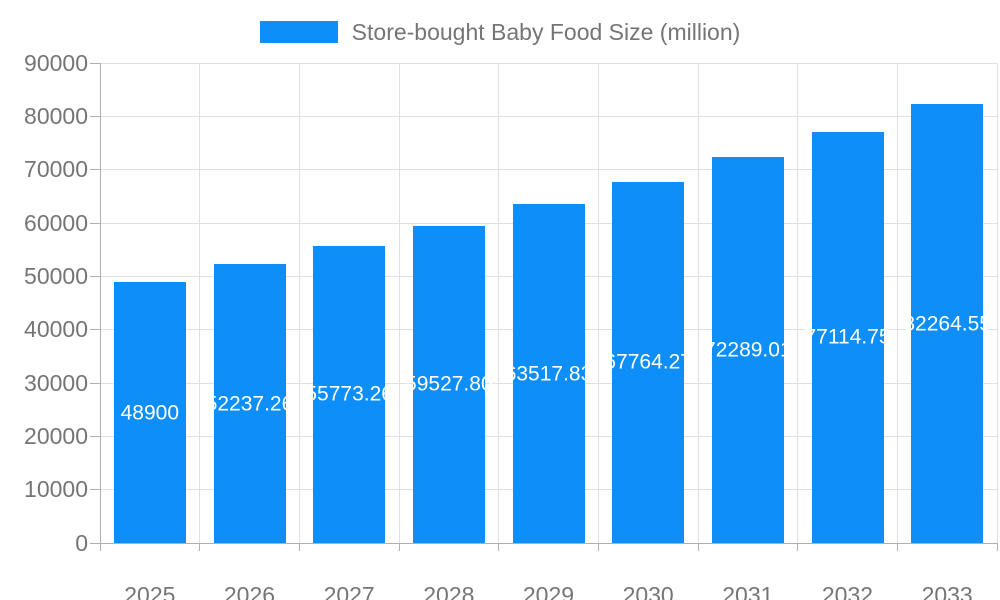 This screenshot has width=1000, height=600. Describe the element at coordinates (56, 222) in the screenshot. I see `y-tick-label: 60000` at that location.